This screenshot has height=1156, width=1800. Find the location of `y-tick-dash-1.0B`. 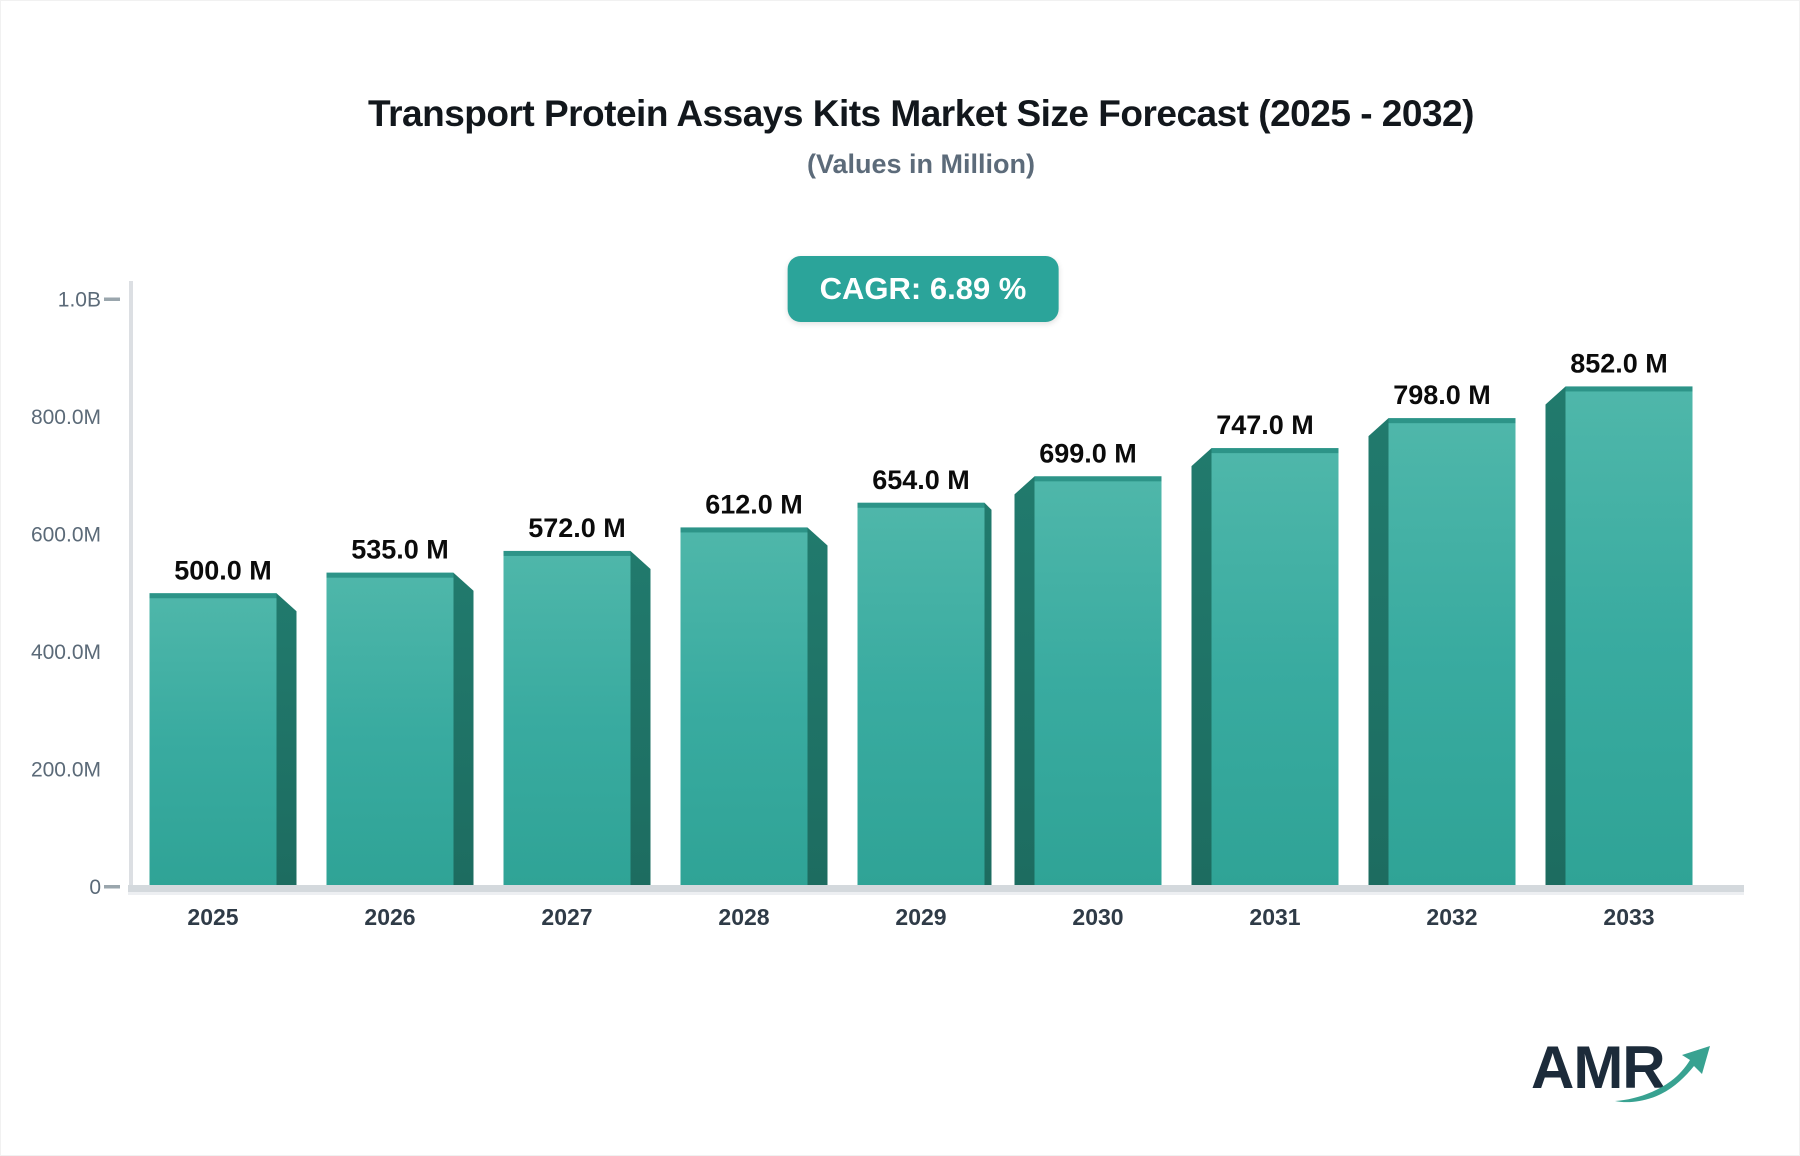

y-tick-dash-1.0B is located at coordinates (112, 299).